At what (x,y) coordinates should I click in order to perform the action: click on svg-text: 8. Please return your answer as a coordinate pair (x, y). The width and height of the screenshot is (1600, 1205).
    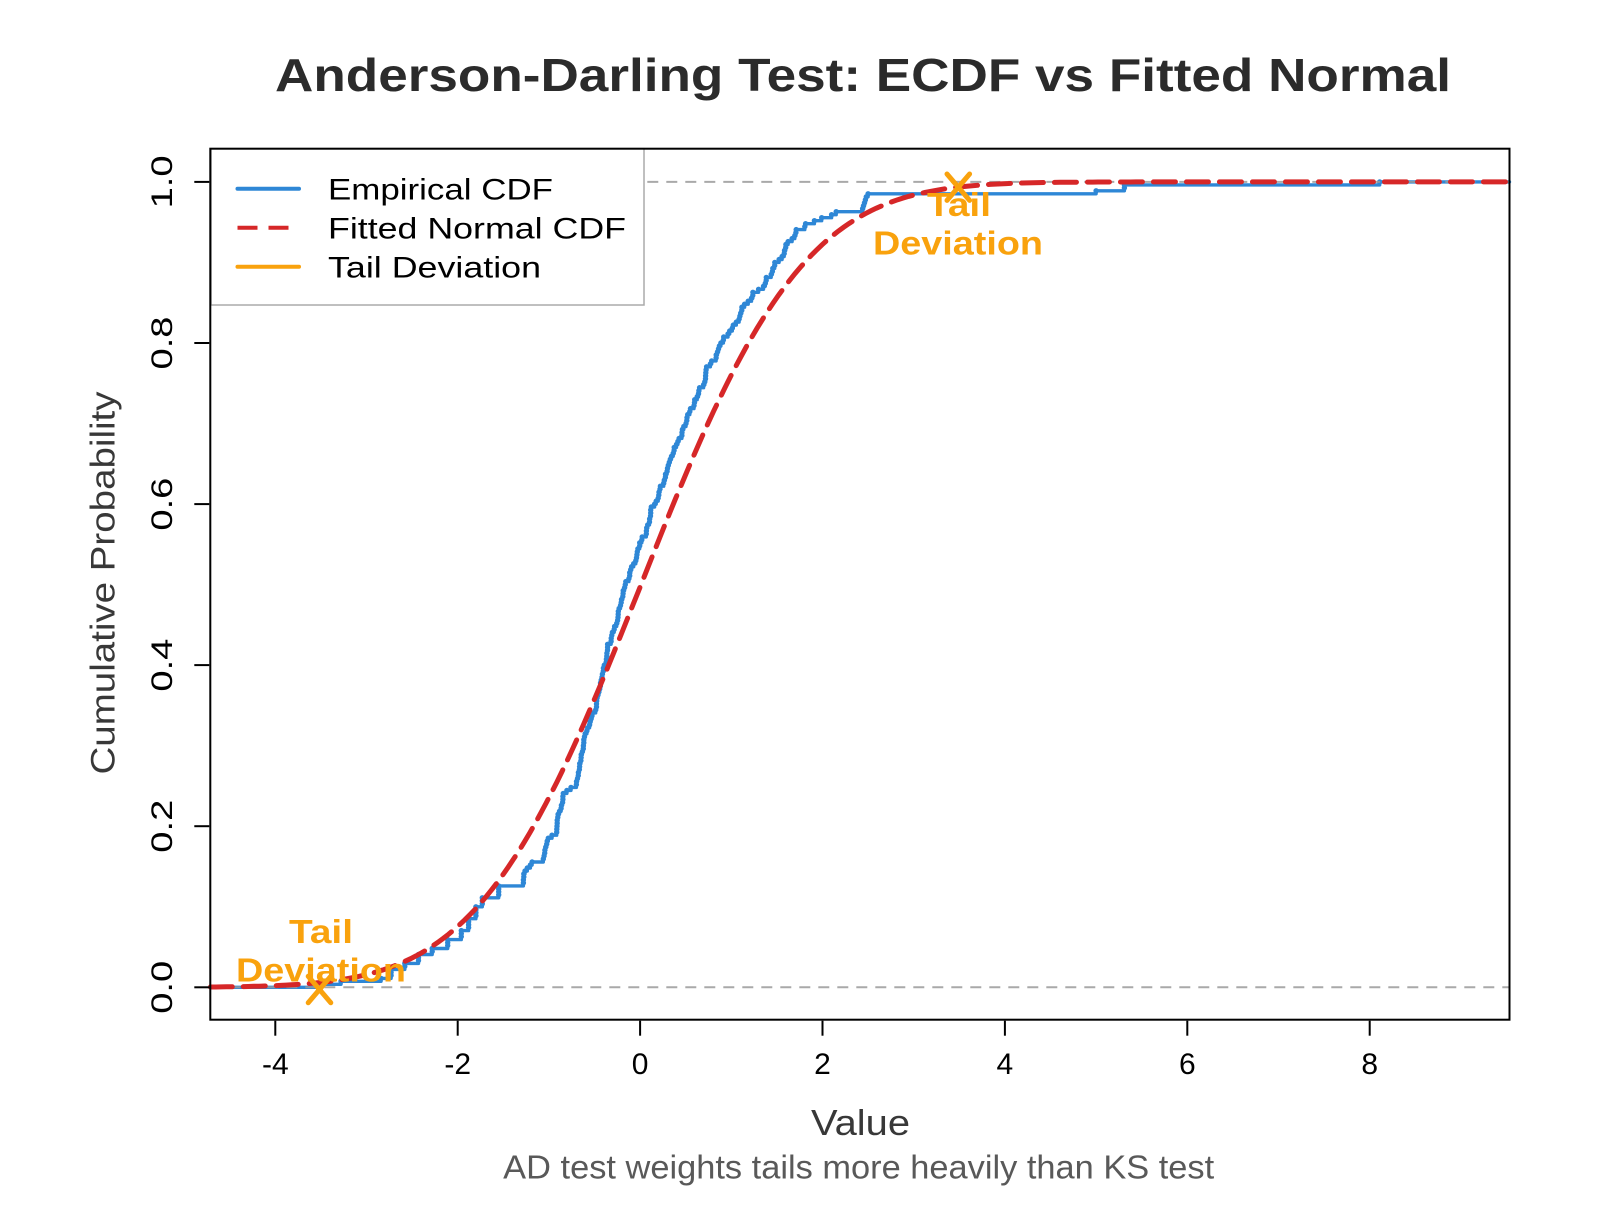
    Looking at the image, I should click on (1369, 1064).